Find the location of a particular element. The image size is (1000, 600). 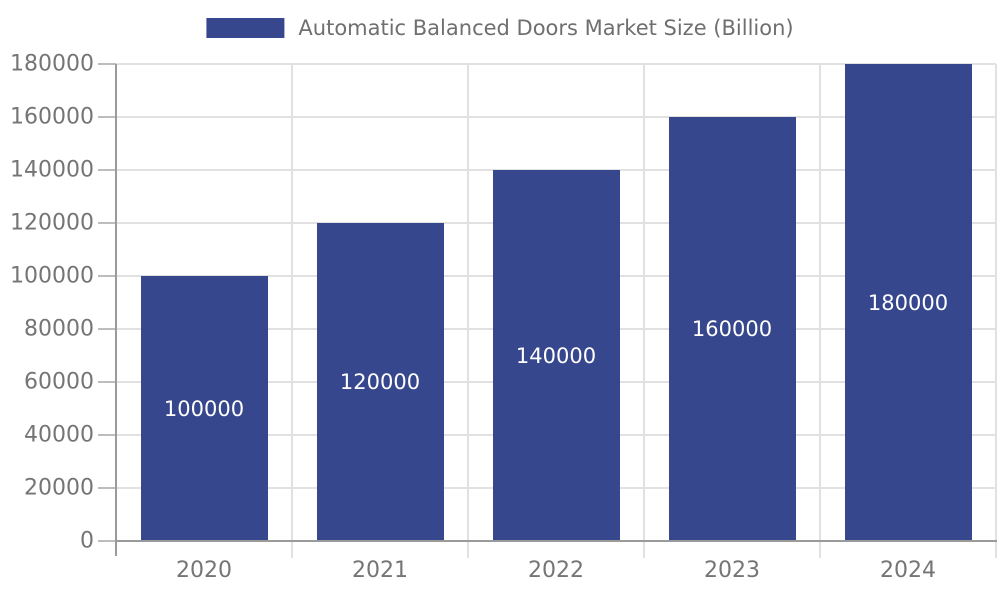

bar-2023 is located at coordinates (732, 329).